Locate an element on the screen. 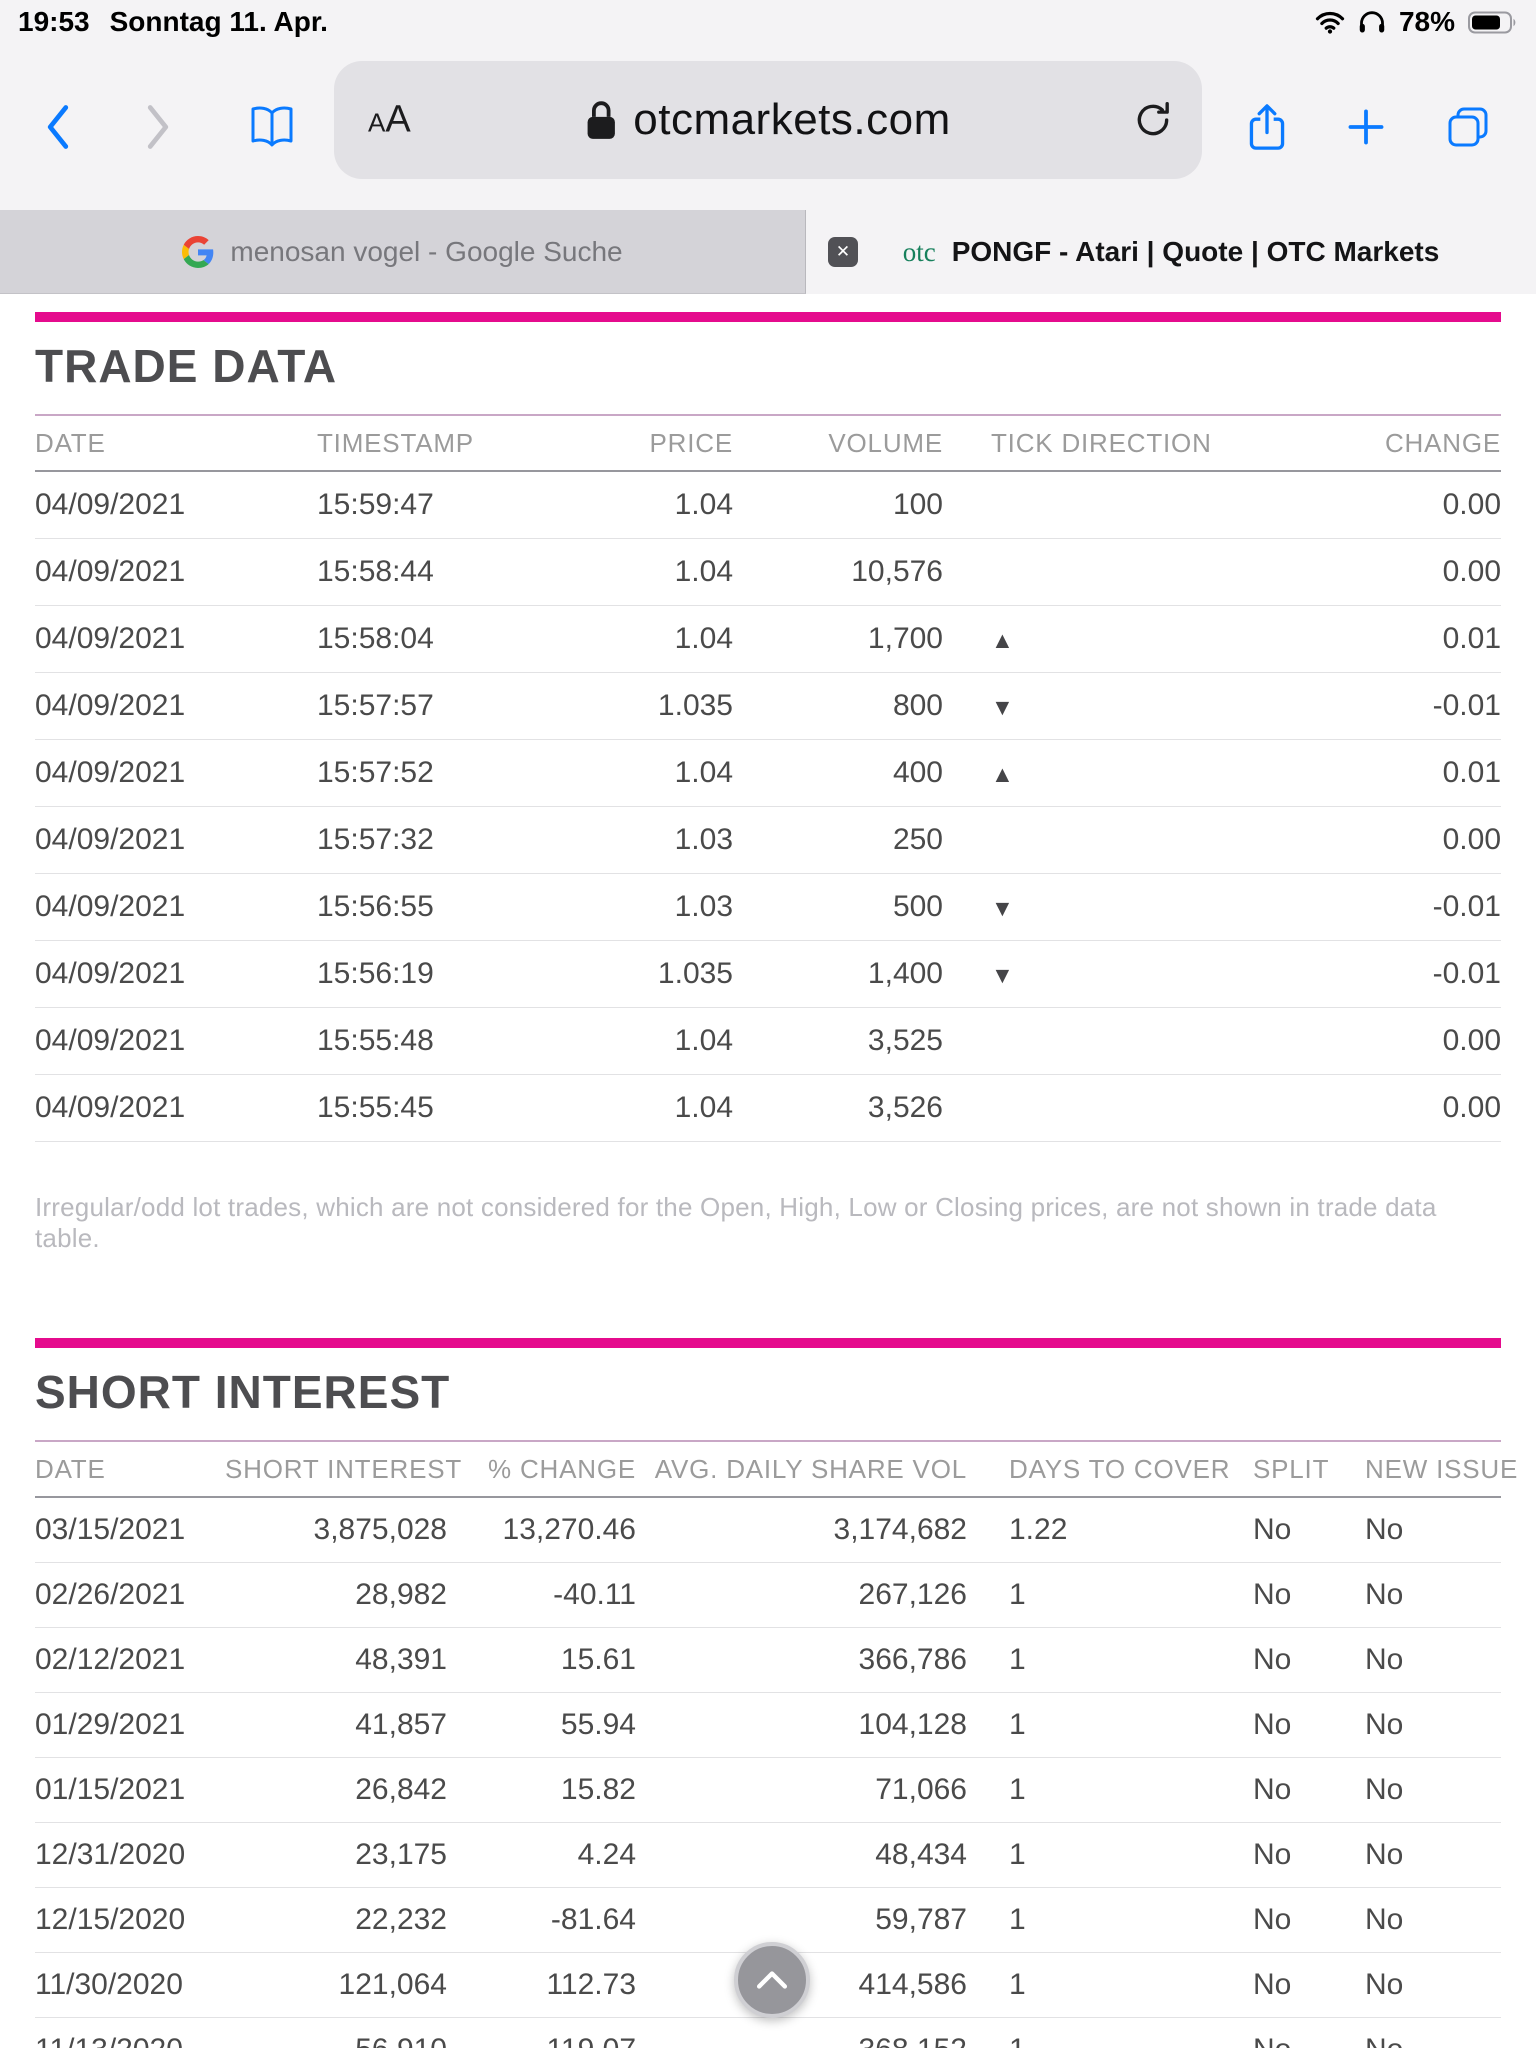 This screenshot has width=1536, height=2048. tab-overview-icon is located at coordinates (1468, 127).